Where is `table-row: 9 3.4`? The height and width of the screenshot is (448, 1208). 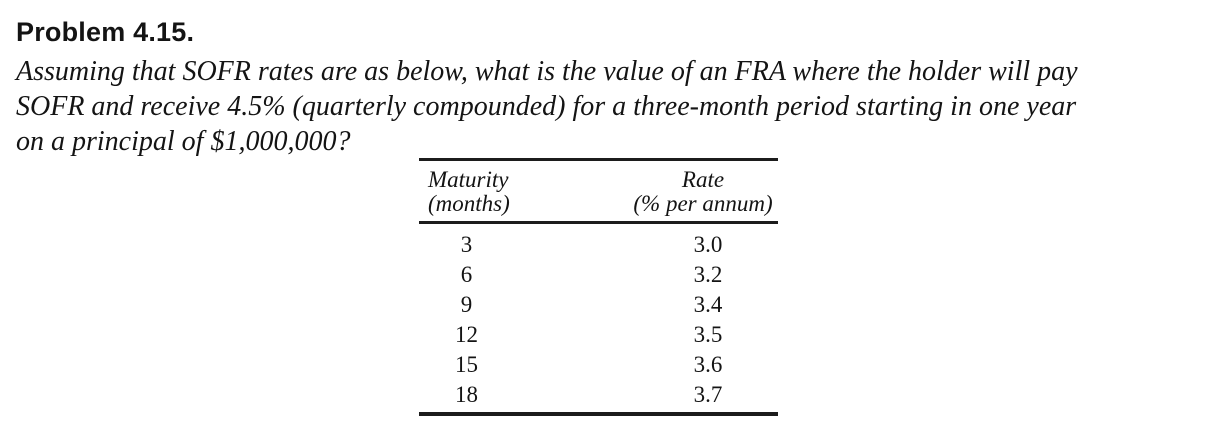
table-row: 9 3.4 is located at coordinates (598, 305).